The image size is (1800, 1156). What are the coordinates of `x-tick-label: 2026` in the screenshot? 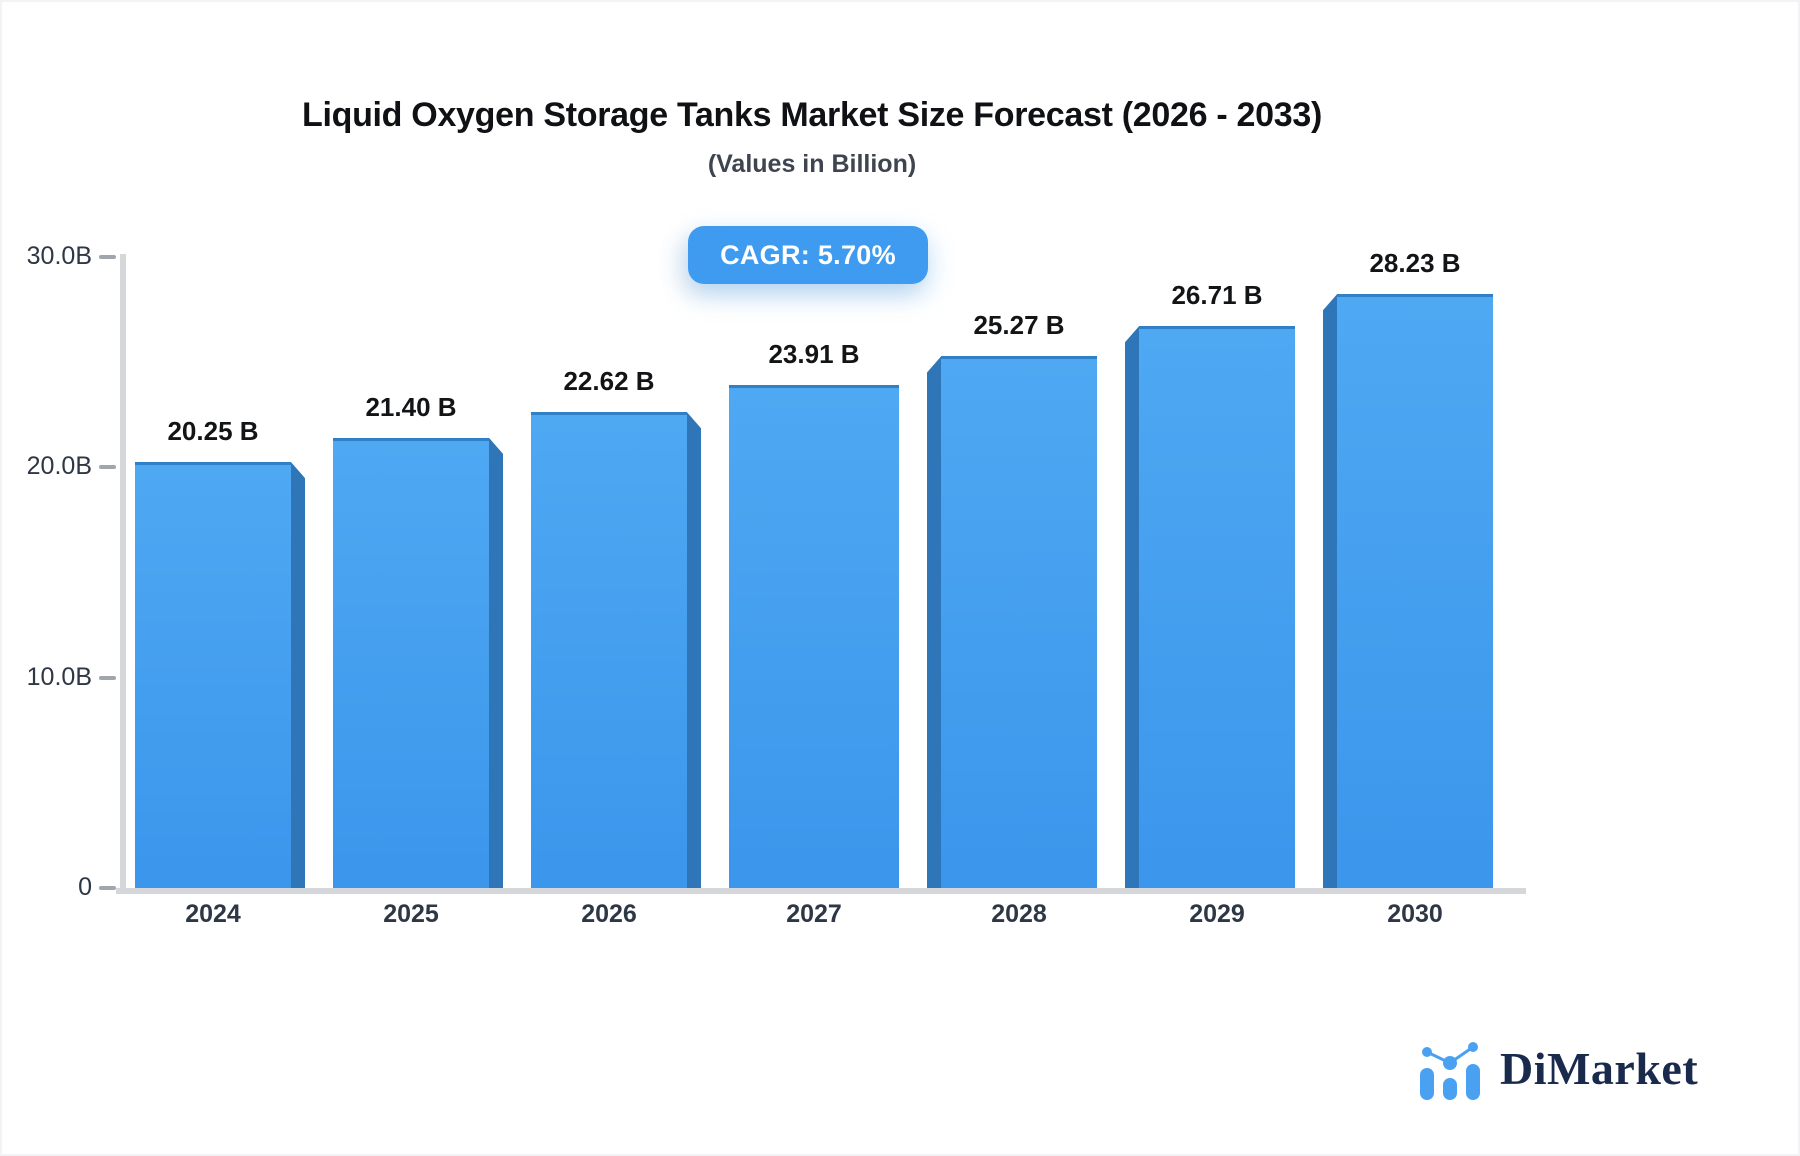 It's located at (609, 914).